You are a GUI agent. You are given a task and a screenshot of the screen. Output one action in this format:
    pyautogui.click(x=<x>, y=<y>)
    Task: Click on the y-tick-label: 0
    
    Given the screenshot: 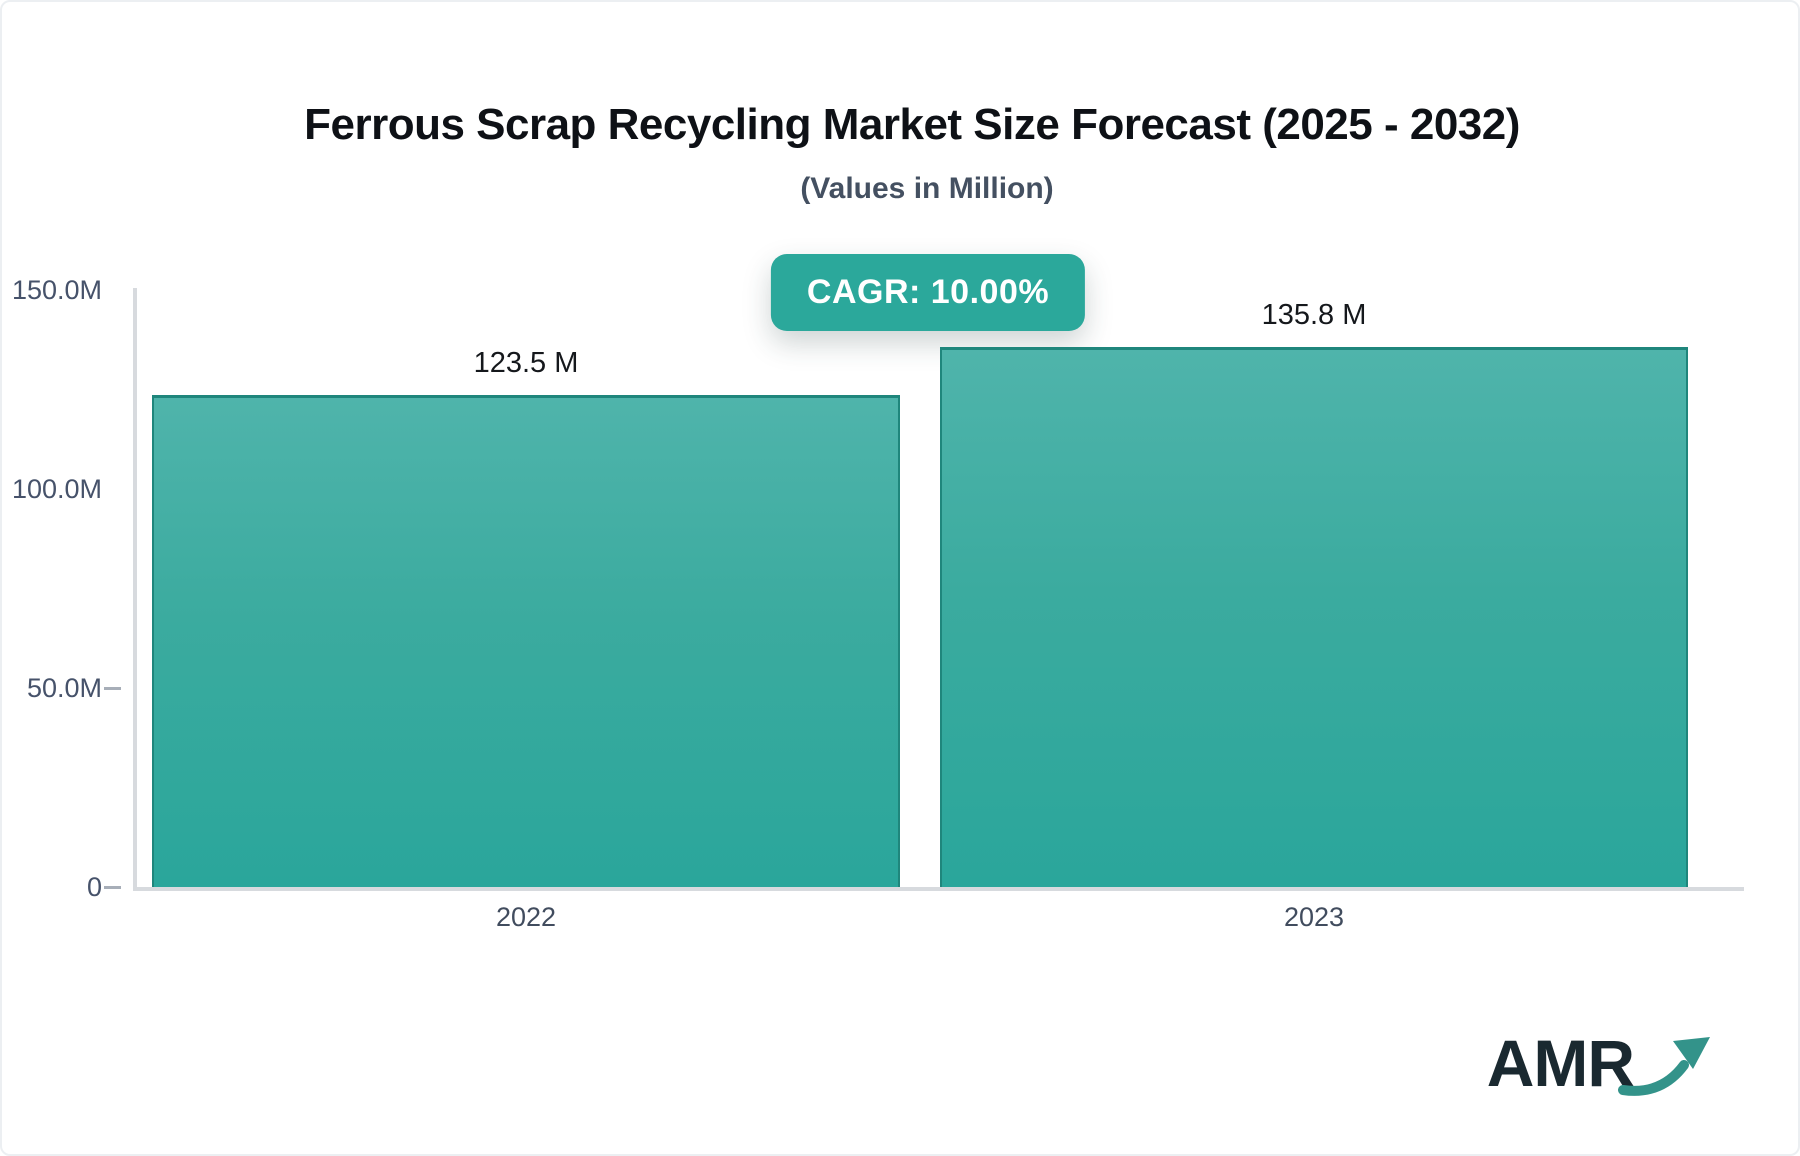 What is the action you would take?
    pyautogui.click(x=94, y=887)
    